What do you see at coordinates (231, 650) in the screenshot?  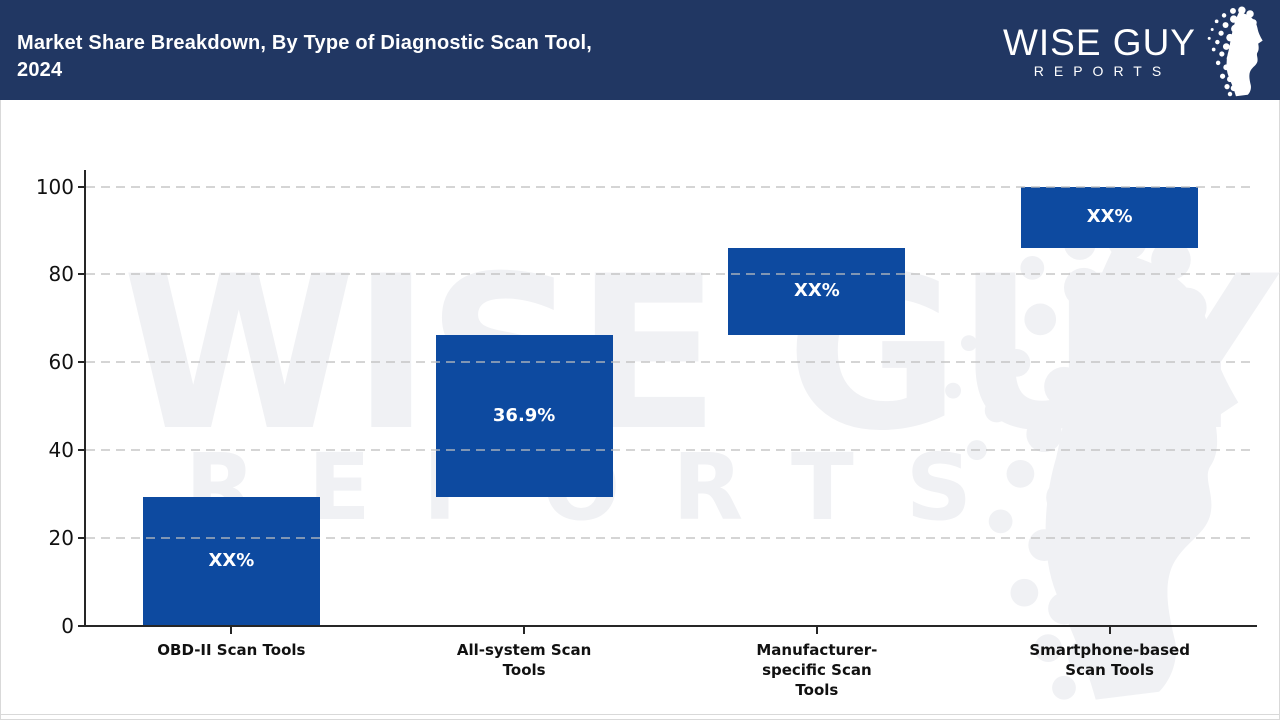 I see `x-category-label: OBD-II Scan Tools` at bounding box center [231, 650].